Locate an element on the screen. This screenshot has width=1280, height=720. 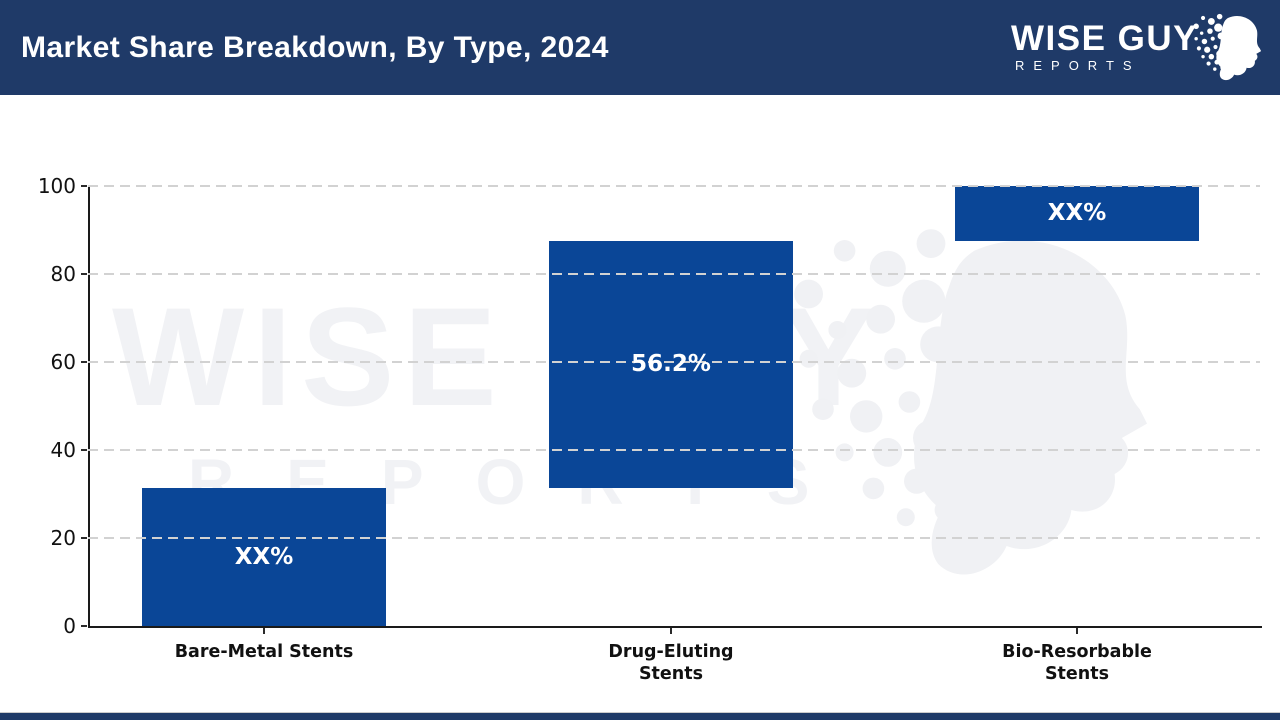
x-category-label: Drug-Eluting Stents is located at coordinates (671, 663).